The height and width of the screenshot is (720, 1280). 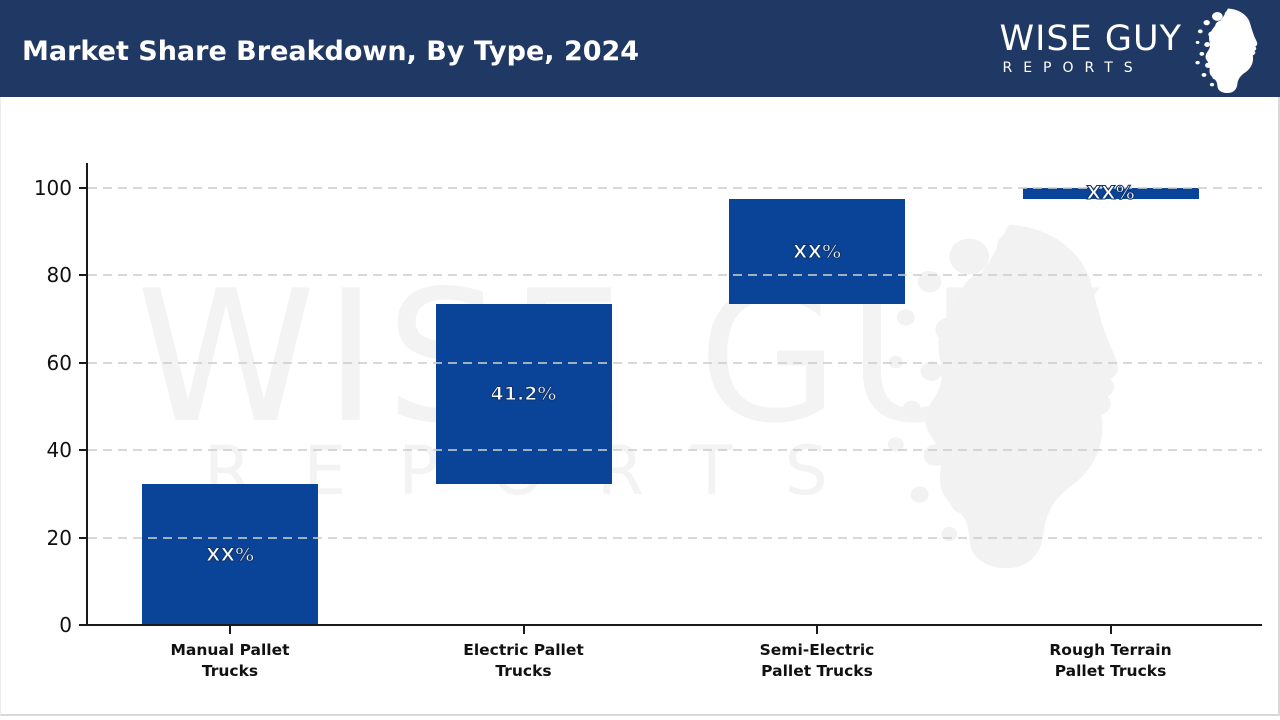 I want to click on x-category-label-line: Semi-Electric, so click(x=817, y=650).